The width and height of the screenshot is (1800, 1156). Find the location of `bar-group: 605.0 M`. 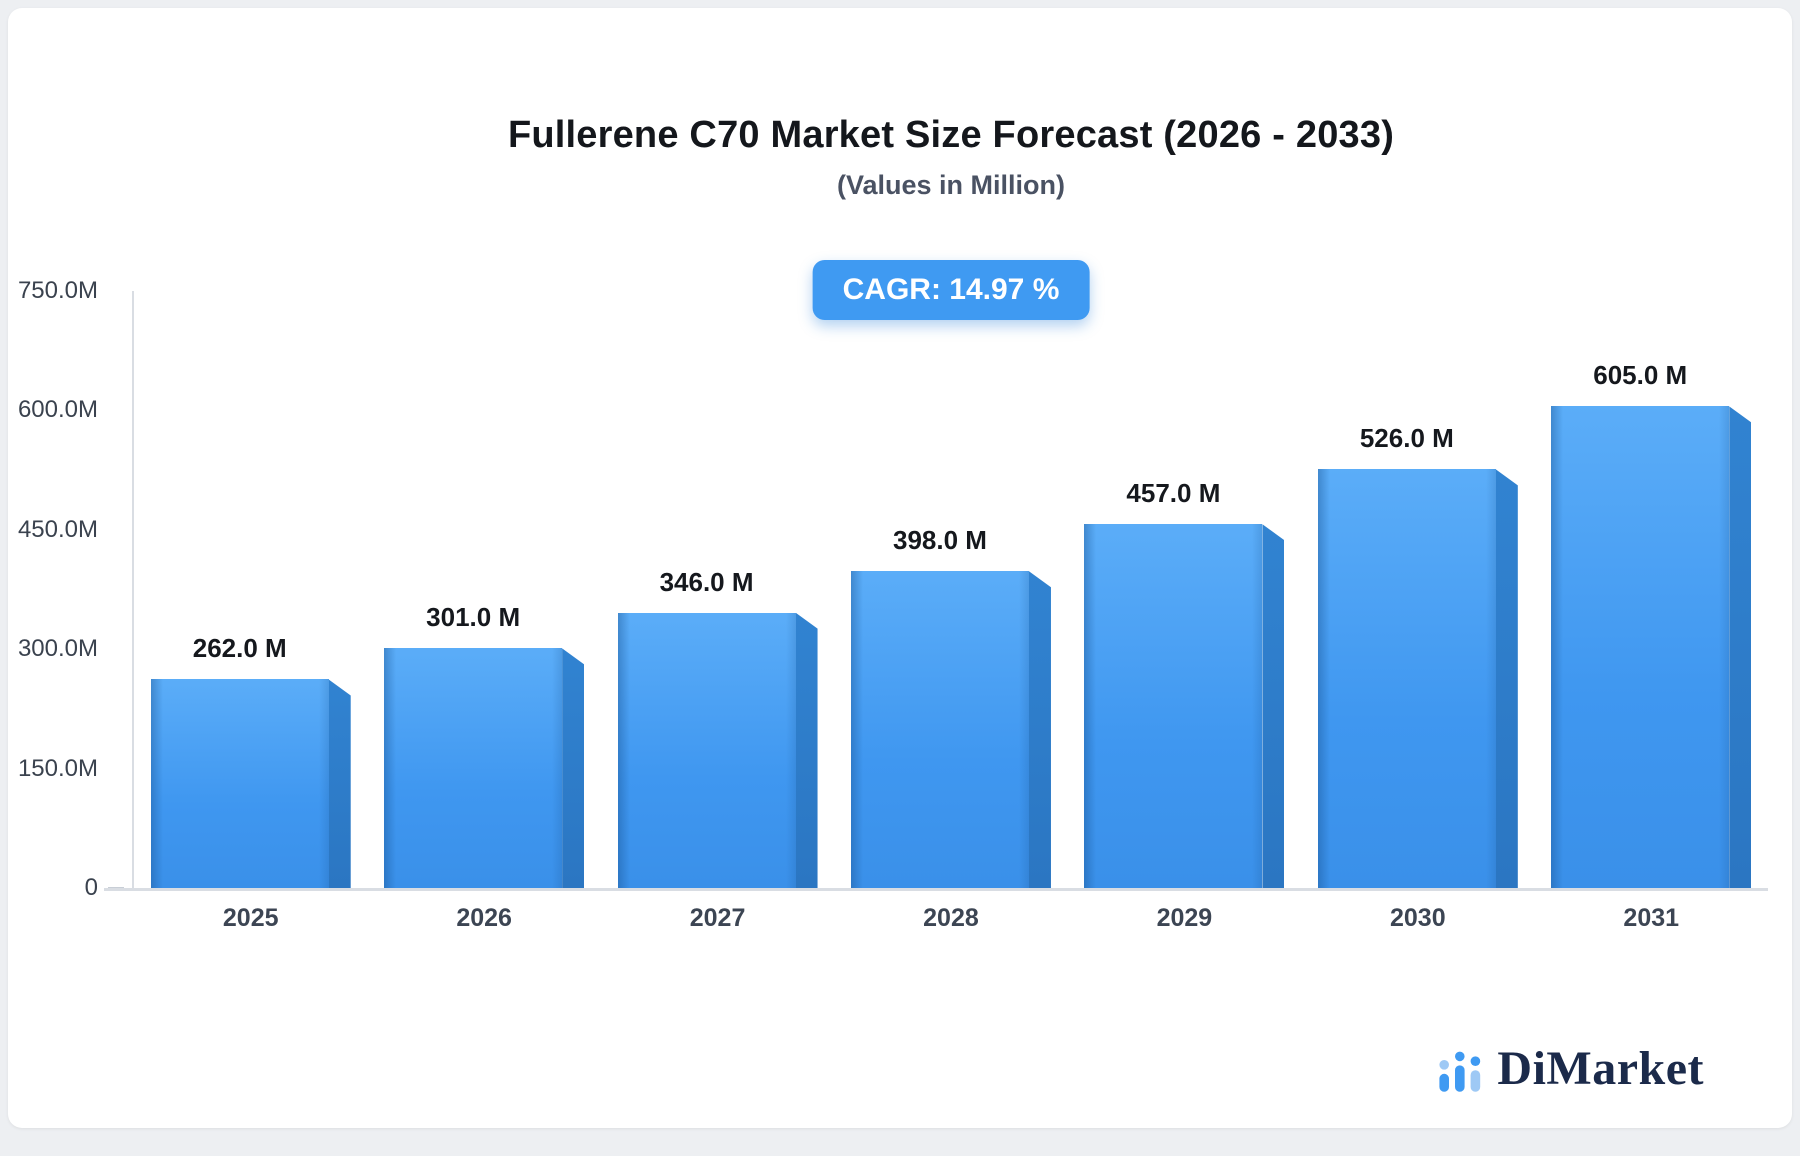

bar-group: 605.0 M is located at coordinates (1651, 589).